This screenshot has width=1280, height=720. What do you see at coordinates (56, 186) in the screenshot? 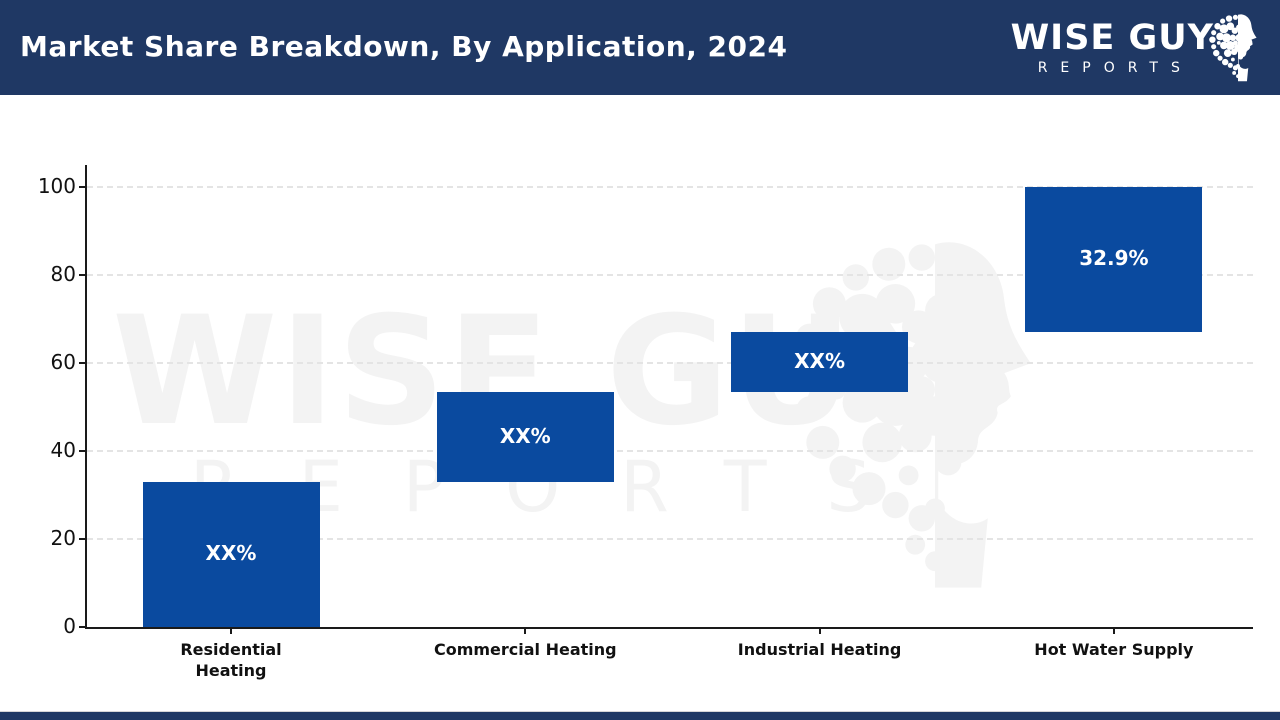
I see `y-tick-label-100: 100` at bounding box center [56, 186].